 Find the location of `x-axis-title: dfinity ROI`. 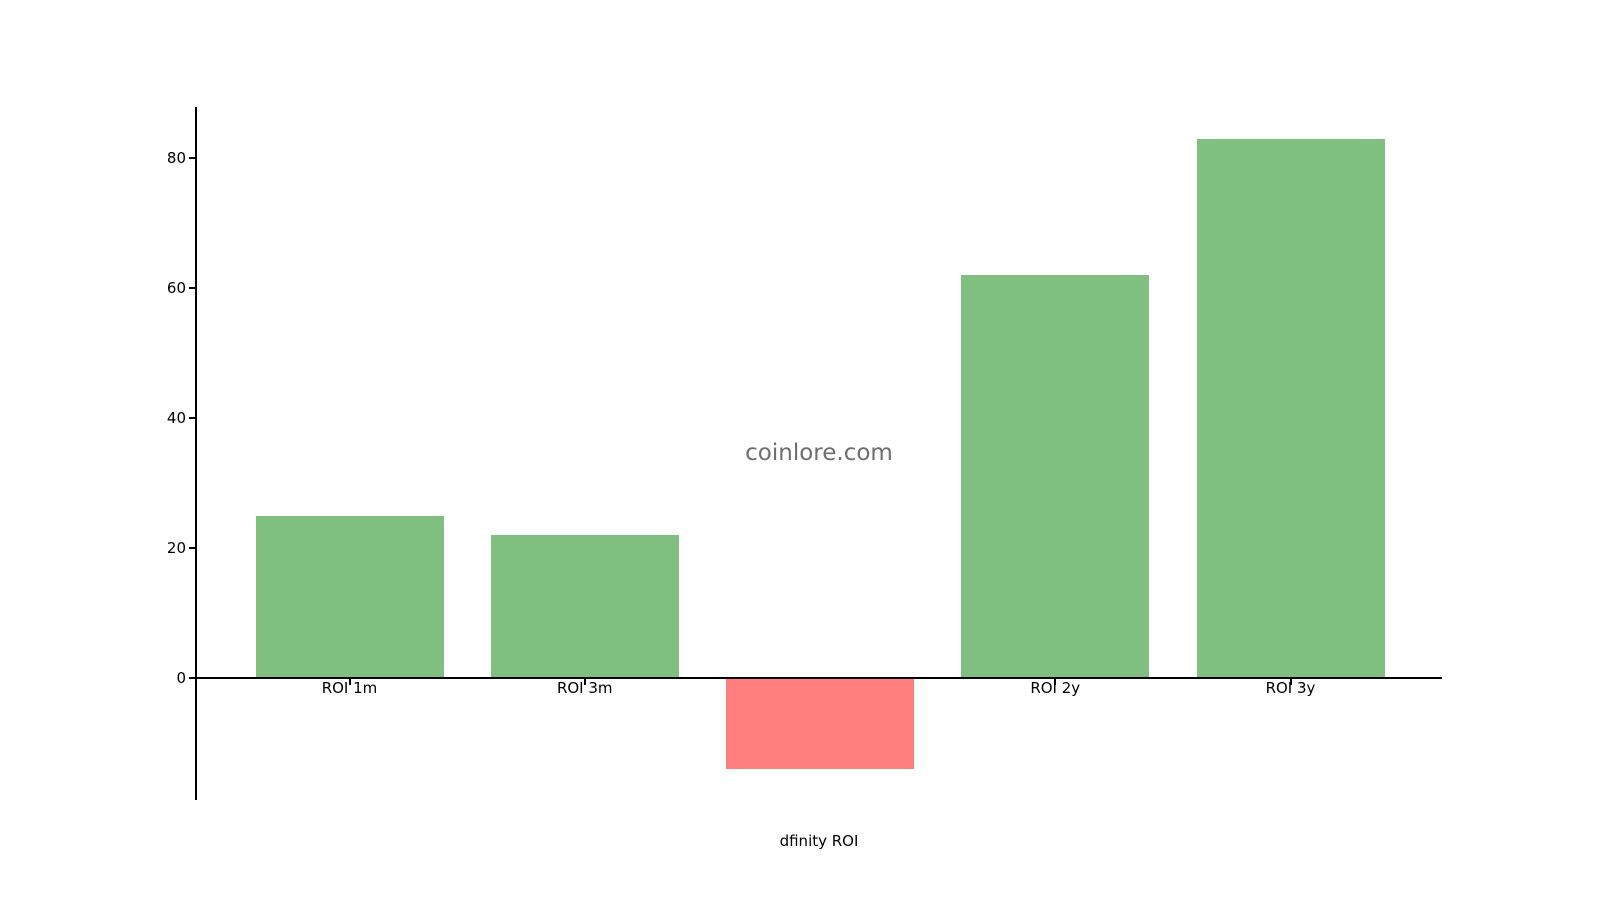

x-axis-title: dfinity ROI is located at coordinates (819, 841).